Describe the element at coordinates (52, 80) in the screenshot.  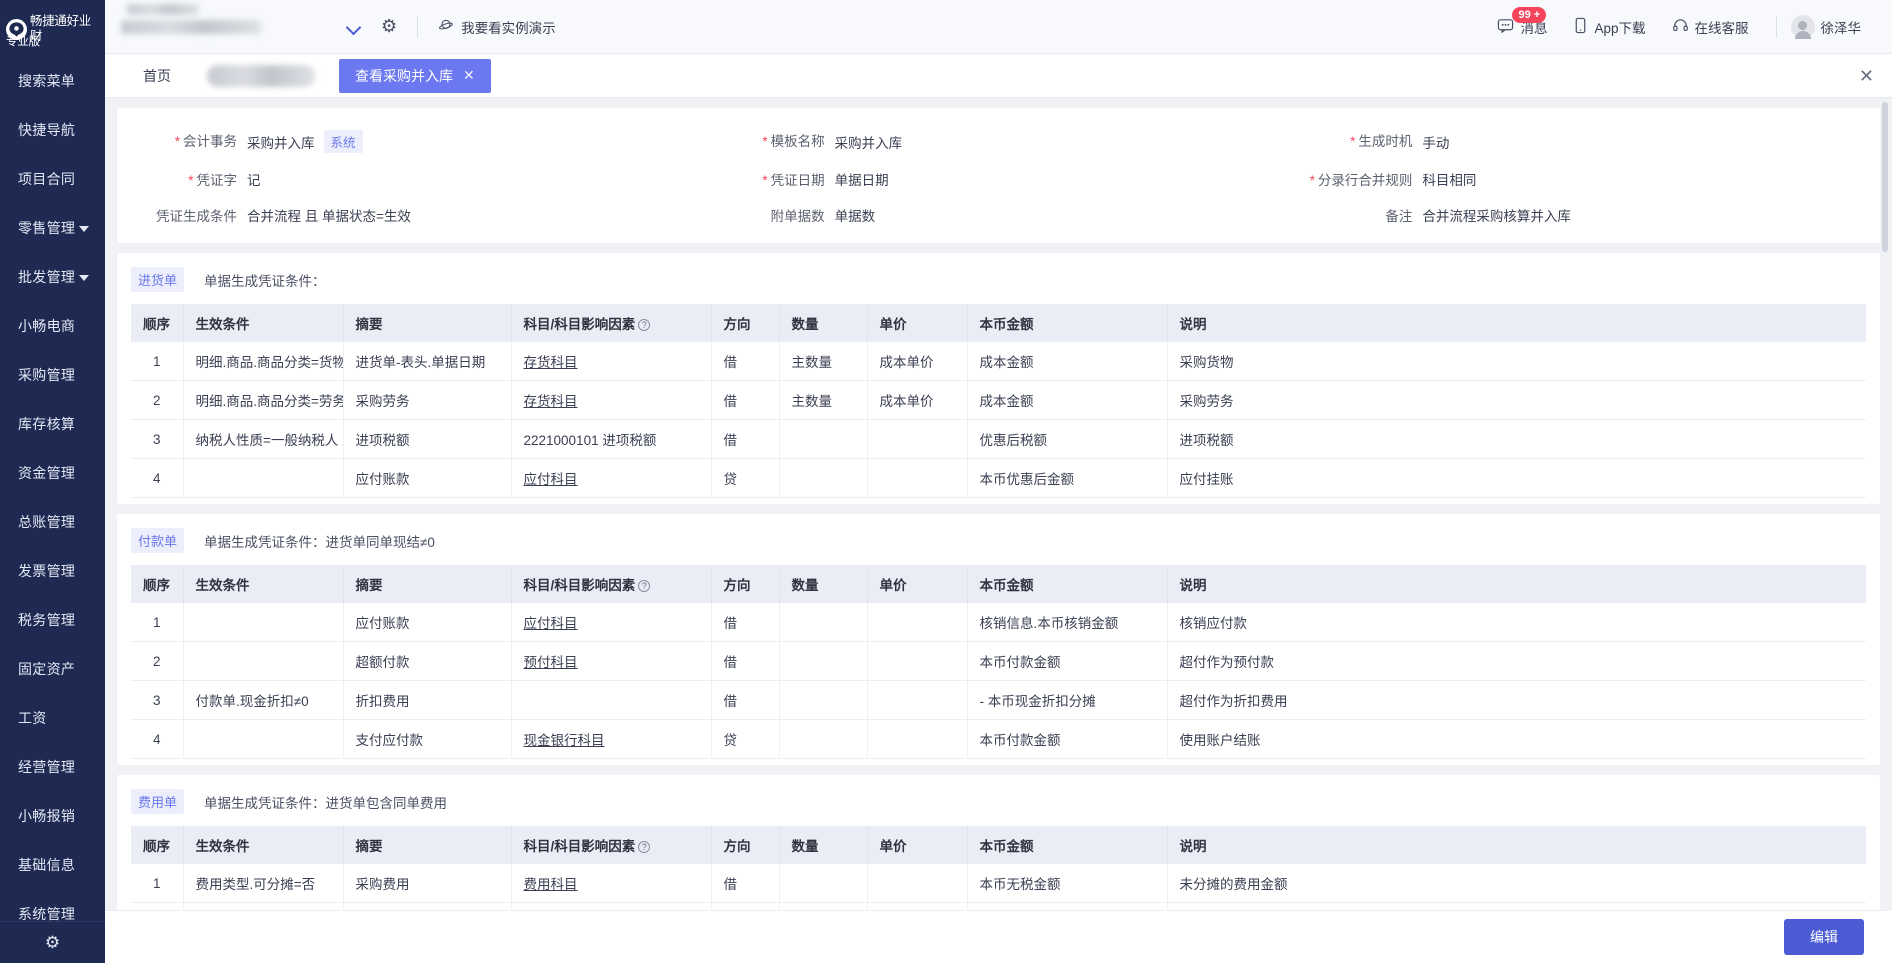
I see `sidebar-item-0: 搜索菜单` at that location.